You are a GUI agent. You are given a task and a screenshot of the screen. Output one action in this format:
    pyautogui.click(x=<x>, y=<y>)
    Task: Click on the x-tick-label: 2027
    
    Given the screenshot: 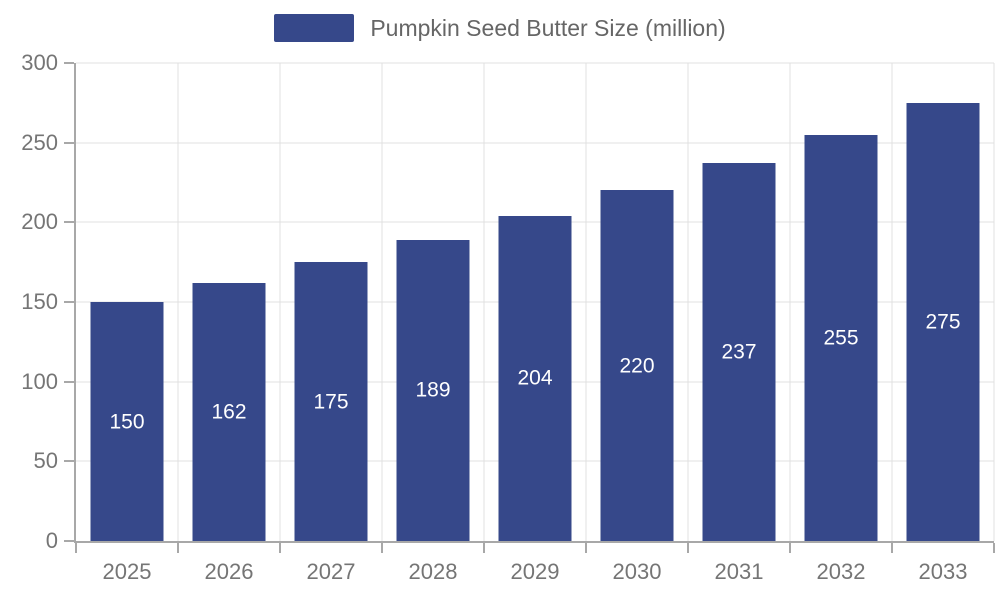 What is the action you would take?
    pyautogui.click(x=331, y=571)
    